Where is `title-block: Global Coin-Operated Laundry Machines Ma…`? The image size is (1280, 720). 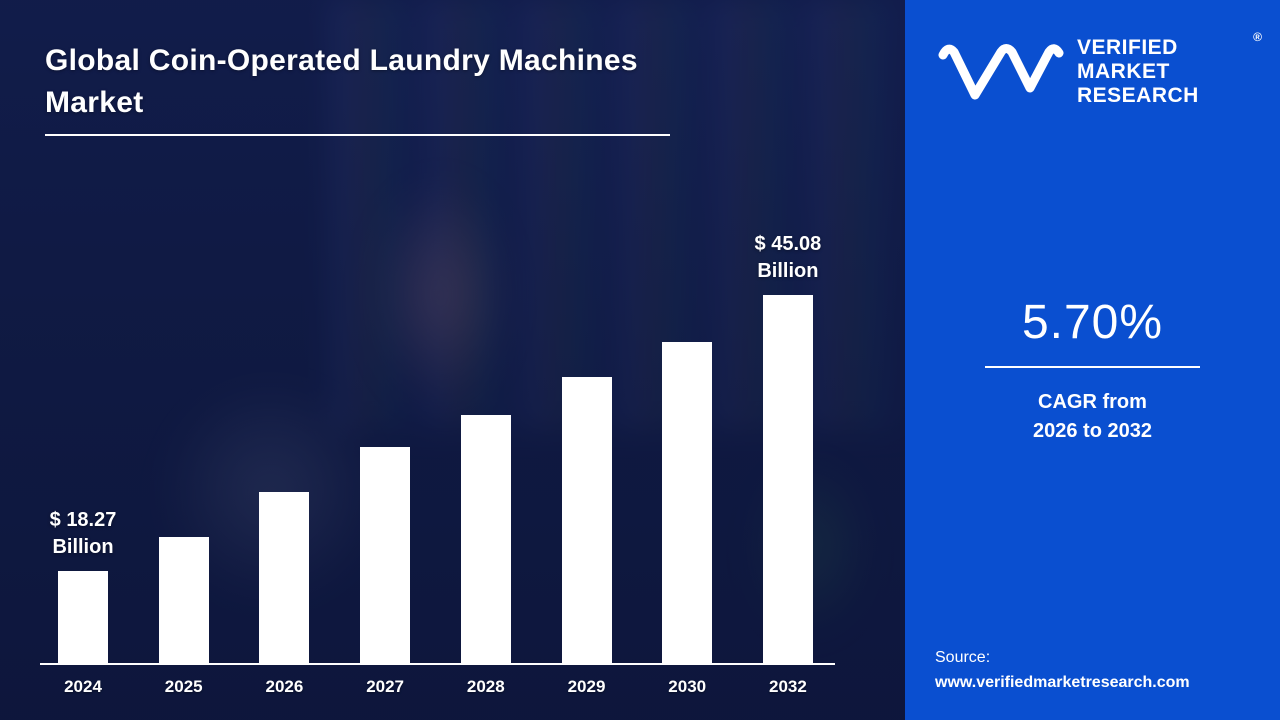
title-block: Global Coin-Operated Laundry Machines Ma… is located at coordinates (370, 88).